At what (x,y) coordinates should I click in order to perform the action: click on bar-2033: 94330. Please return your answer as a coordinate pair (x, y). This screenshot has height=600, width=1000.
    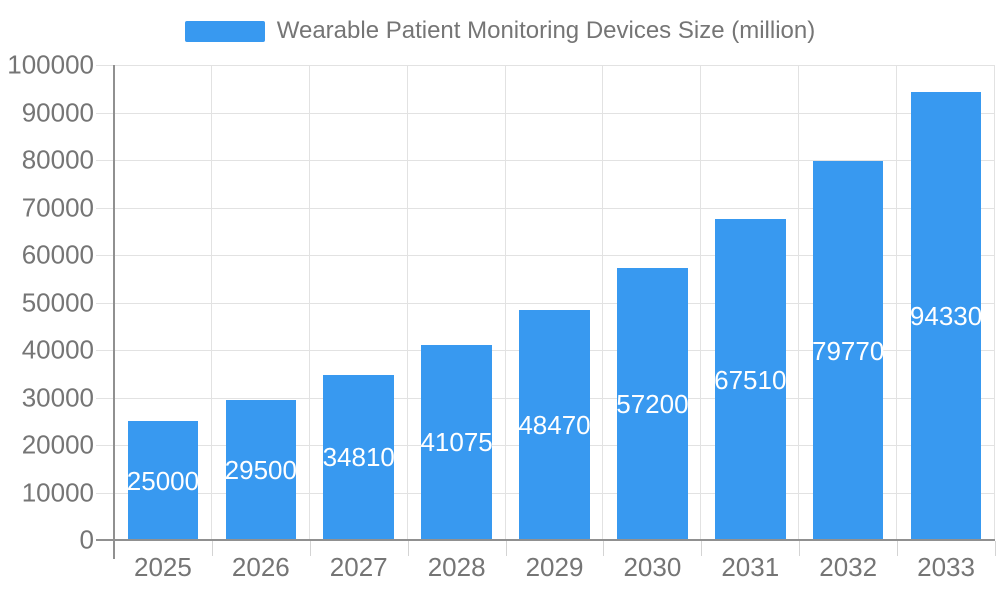
    Looking at the image, I should click on (946, 315).